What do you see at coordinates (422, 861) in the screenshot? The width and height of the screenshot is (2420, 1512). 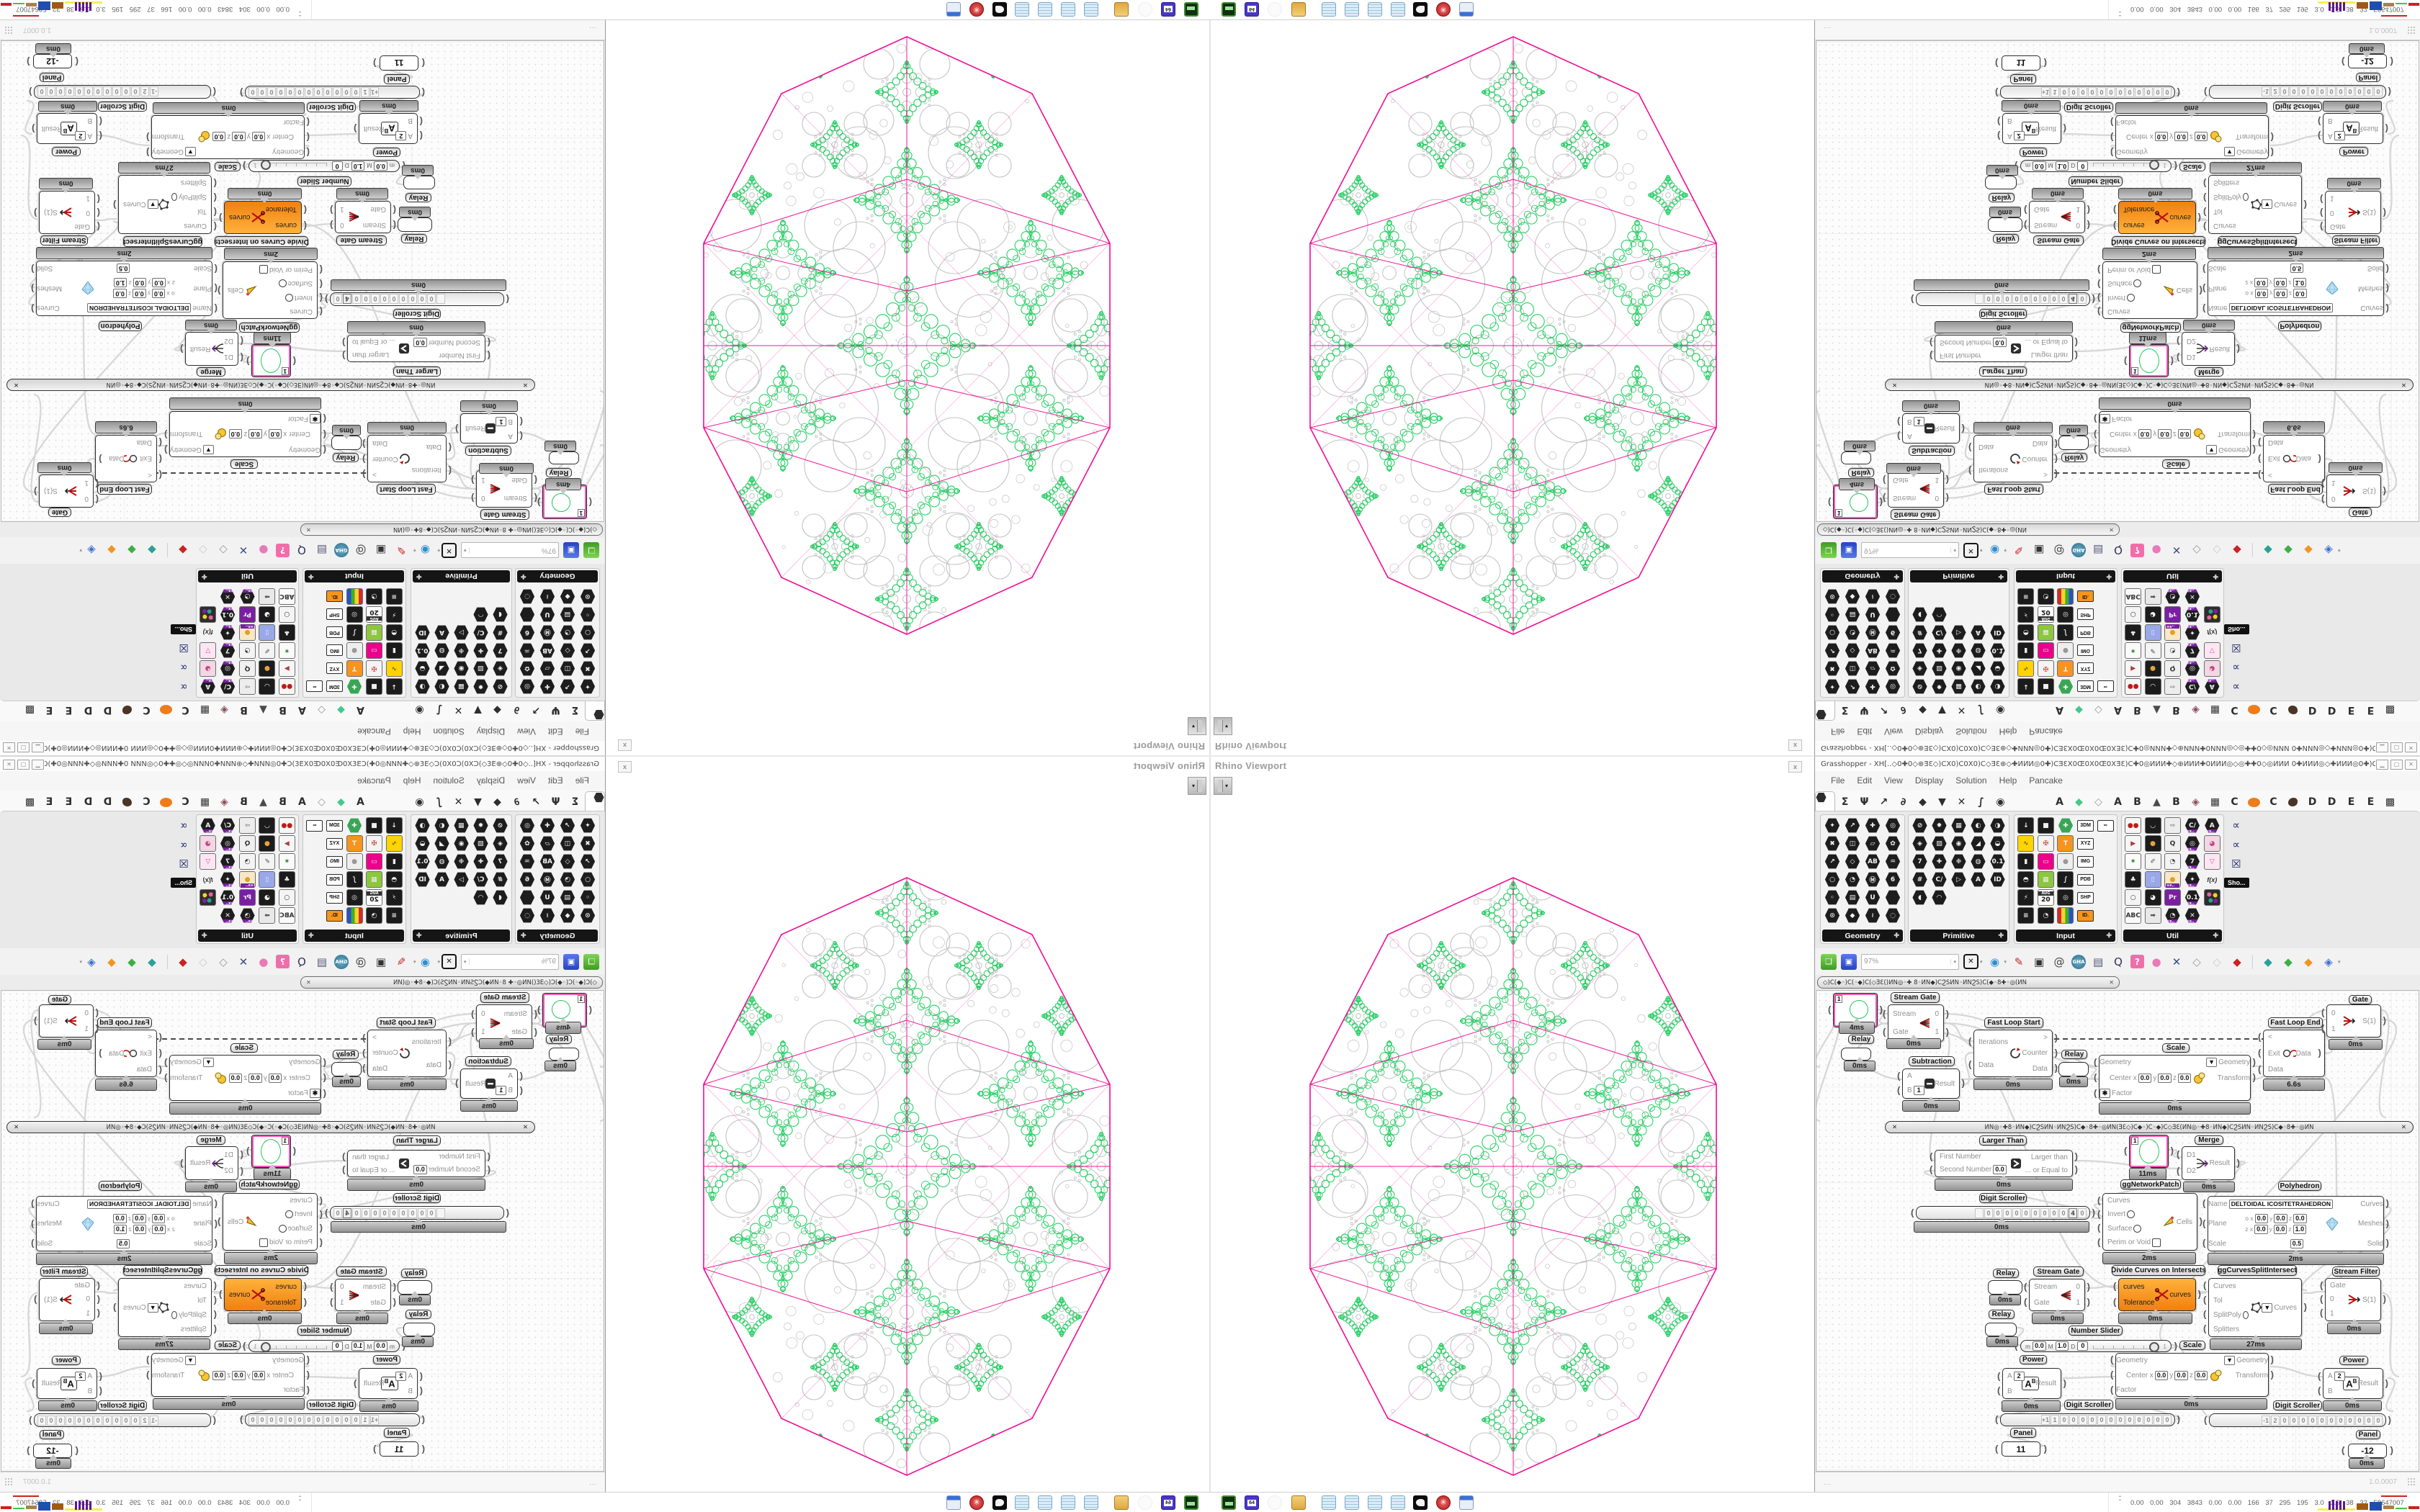 I see `component-icon: 0.1` at bounding box center [422, 861].